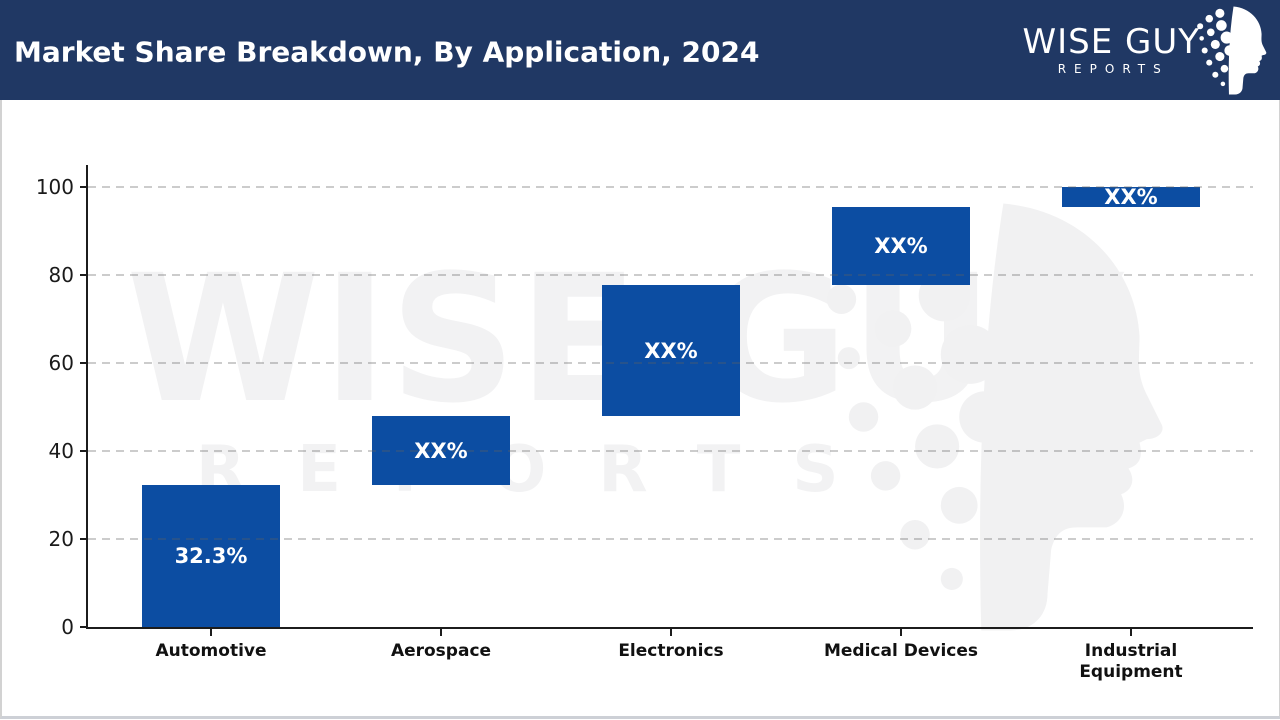 This screenshot has height=720, width=1280. What do you see at coordinates (61, 363) in the screenshot?
I see `y-tick-label-60: 60` at bounding box center [61, 363].